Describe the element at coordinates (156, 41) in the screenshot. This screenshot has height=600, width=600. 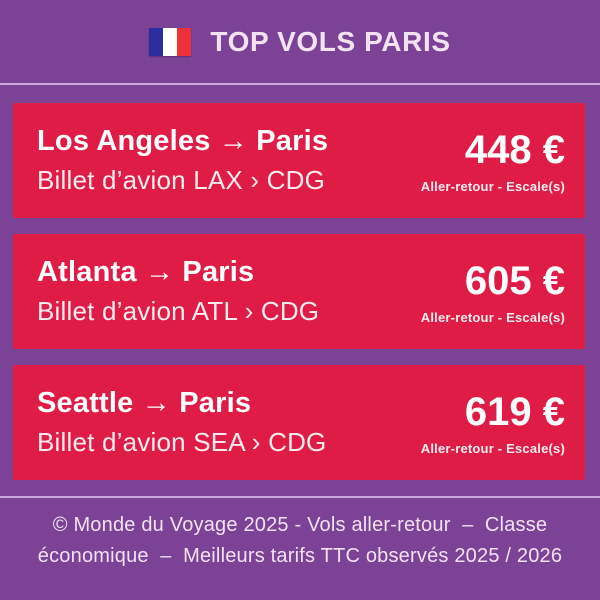
I see `flag-blue-stripe` at that location.